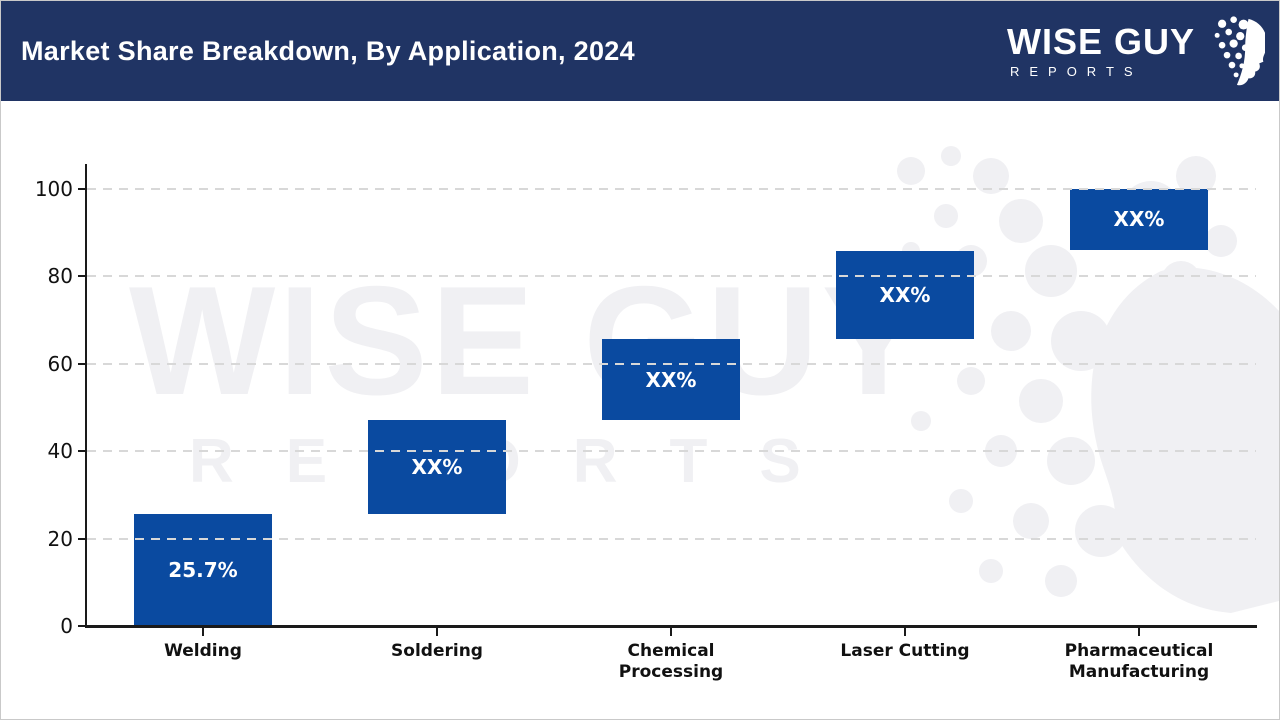  Describe the element at coordinates (671, 651) in the screenshot. I see `x-category-label-line: Chemical` at that location.